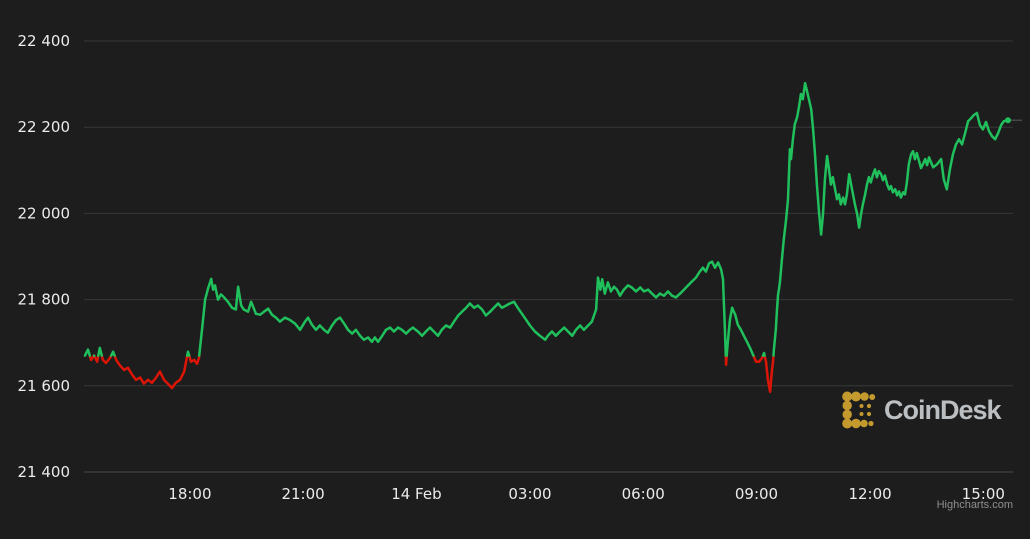  What do you see at coordinates (44, 213) in the screenshot?
I see `y-axis-label: 22 000` at bounding box center [44, 213].